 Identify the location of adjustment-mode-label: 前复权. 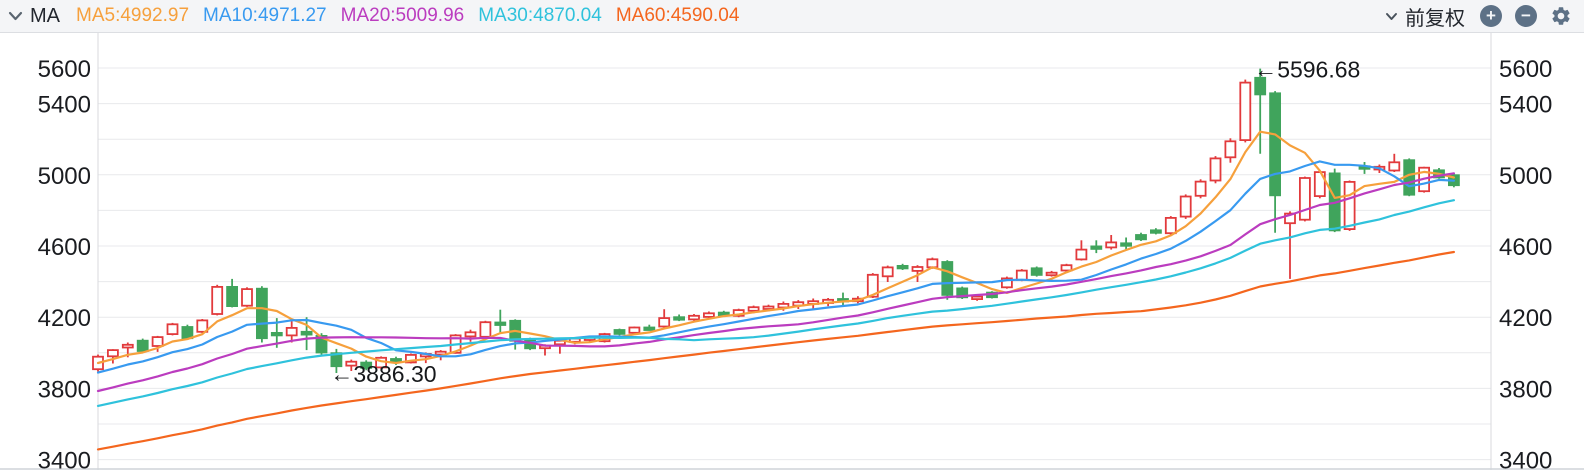
(1435, 18).